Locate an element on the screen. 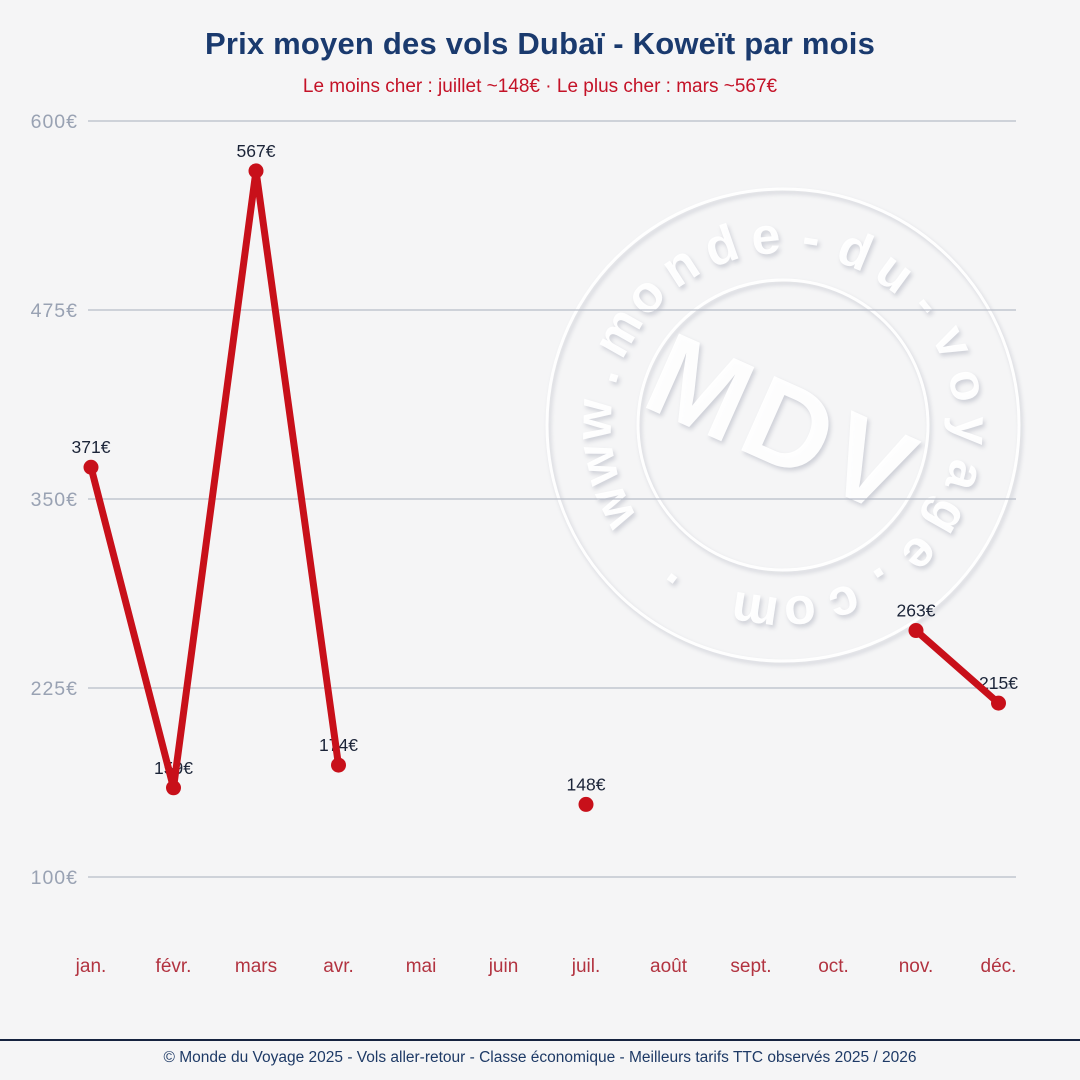  watermark-ring-char: m is located at coordinates (754, 612).